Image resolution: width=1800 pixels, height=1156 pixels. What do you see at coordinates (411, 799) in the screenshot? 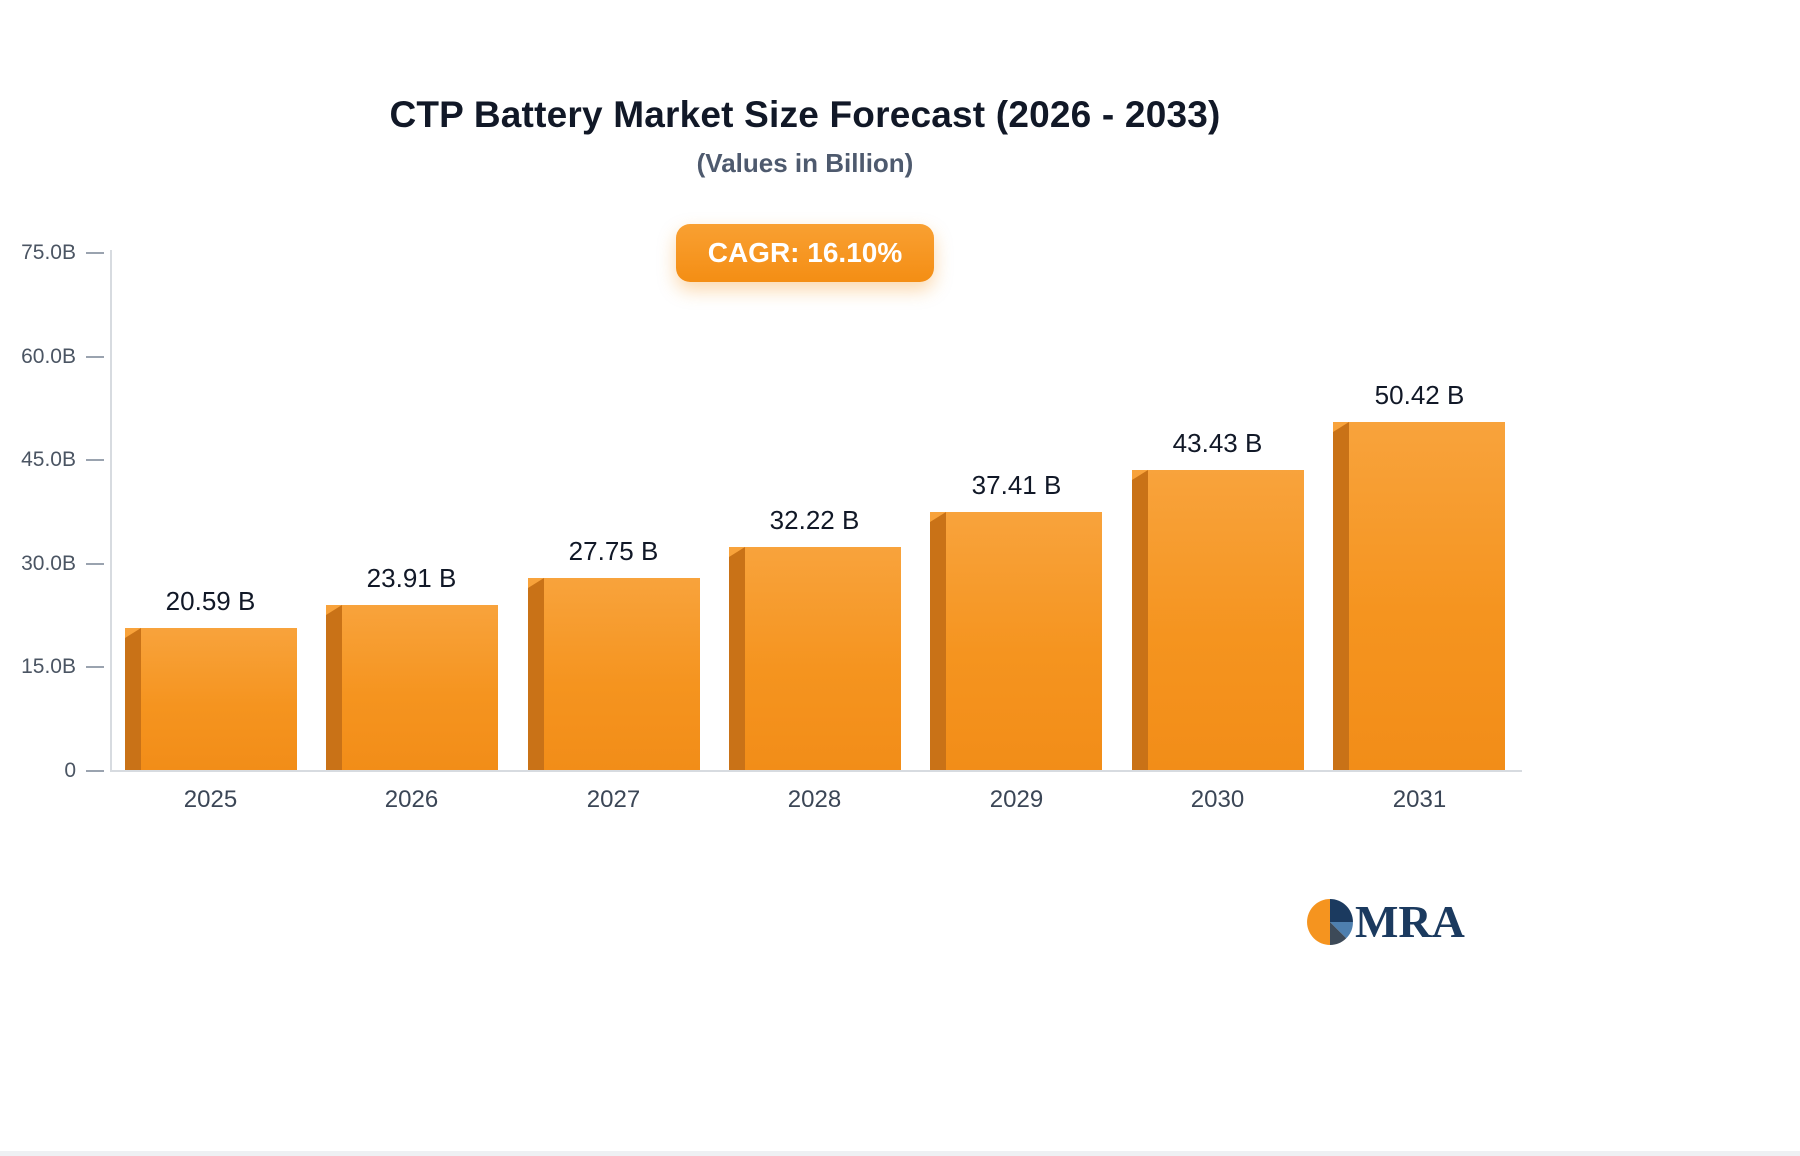
I see `x-category-label-2026: 2026` at bounding box center [411, 799].